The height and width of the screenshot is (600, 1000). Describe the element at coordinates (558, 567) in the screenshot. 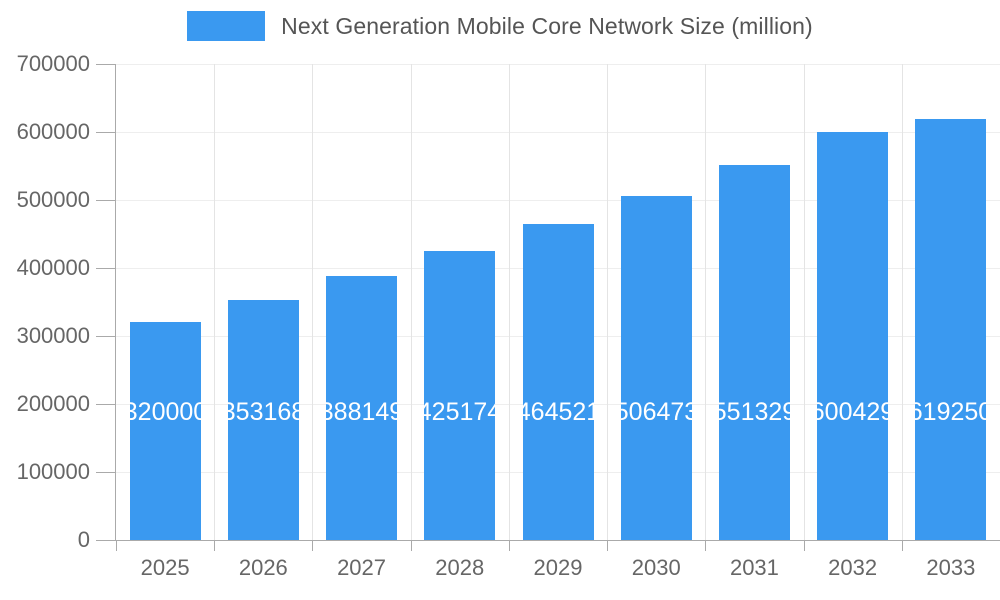

I see `x-axis-category-label: 2029` at that location.